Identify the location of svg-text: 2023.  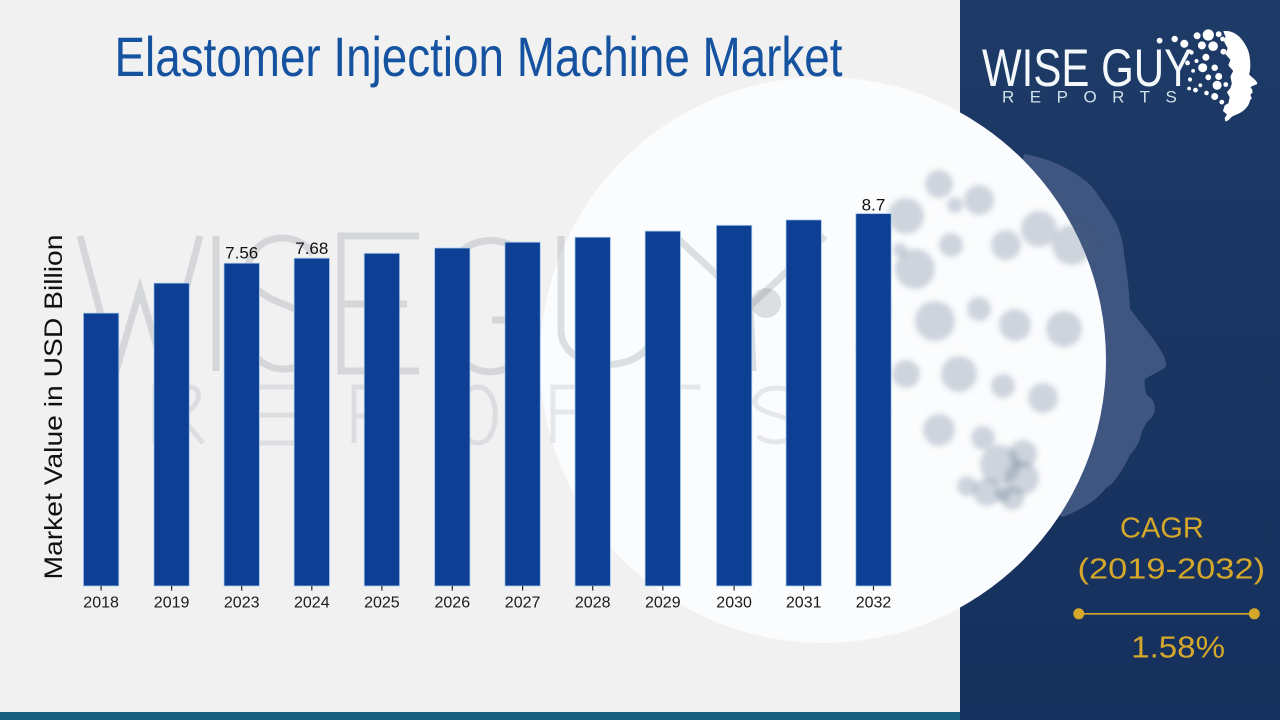
(242, 603).